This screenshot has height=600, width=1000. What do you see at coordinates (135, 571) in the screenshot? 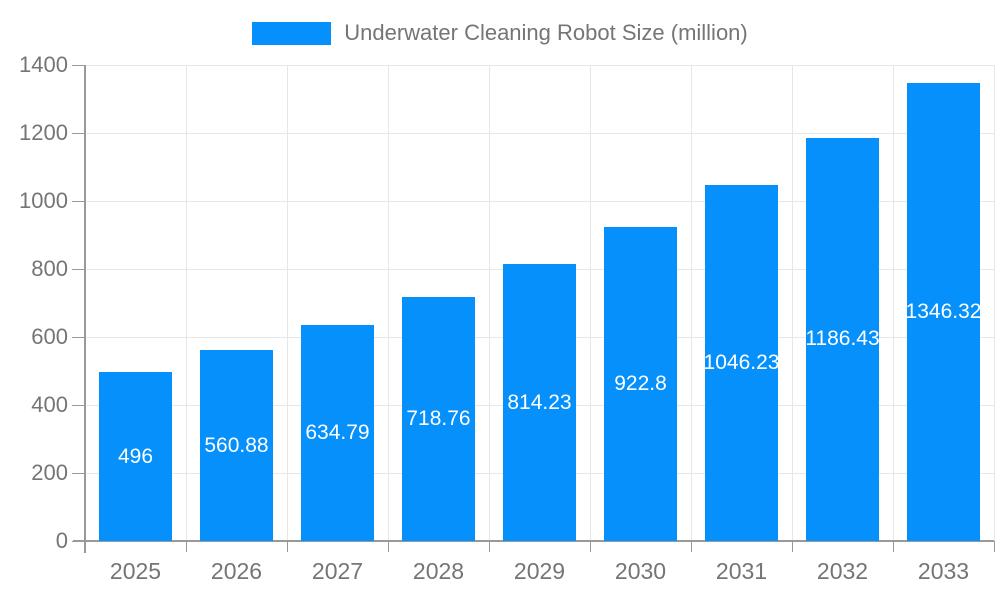
I see `x-axis-label: 2025` at bounding box center [135, 571].